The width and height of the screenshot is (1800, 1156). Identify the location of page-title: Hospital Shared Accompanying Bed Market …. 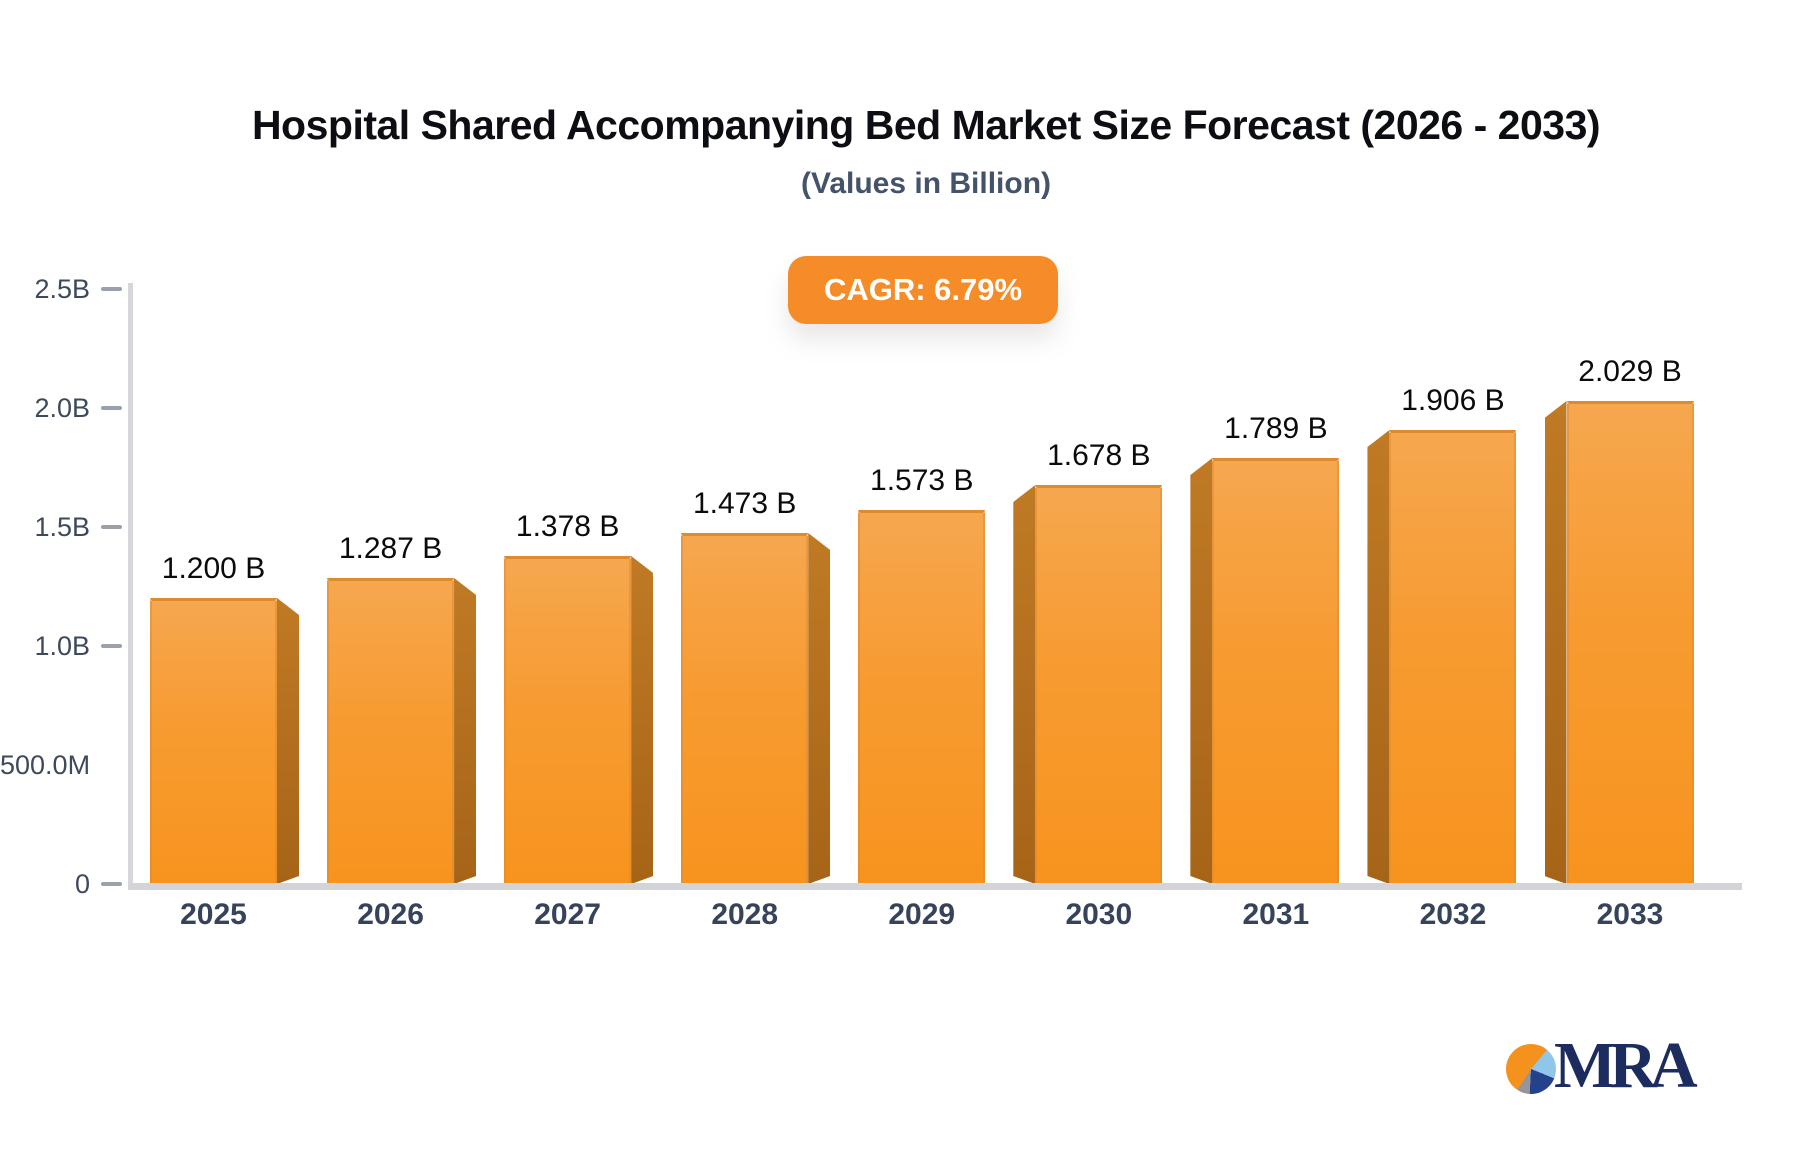
(926, 125).